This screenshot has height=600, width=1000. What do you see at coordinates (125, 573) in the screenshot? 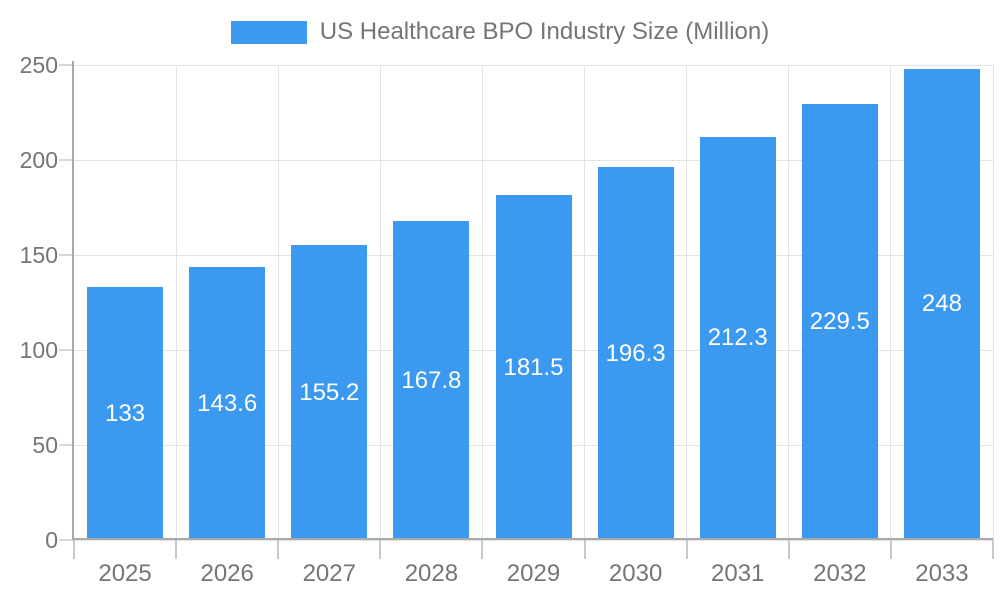
I see `x-tick-label: 2025` at bounding box center [125, 573].